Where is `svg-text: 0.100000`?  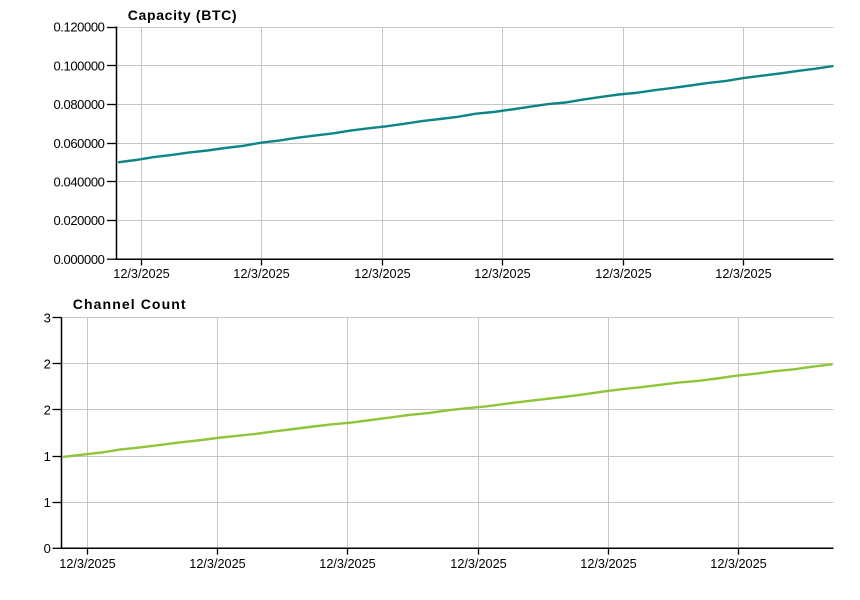
svg-text: 0.100000 is located at coordinates (78, 65).